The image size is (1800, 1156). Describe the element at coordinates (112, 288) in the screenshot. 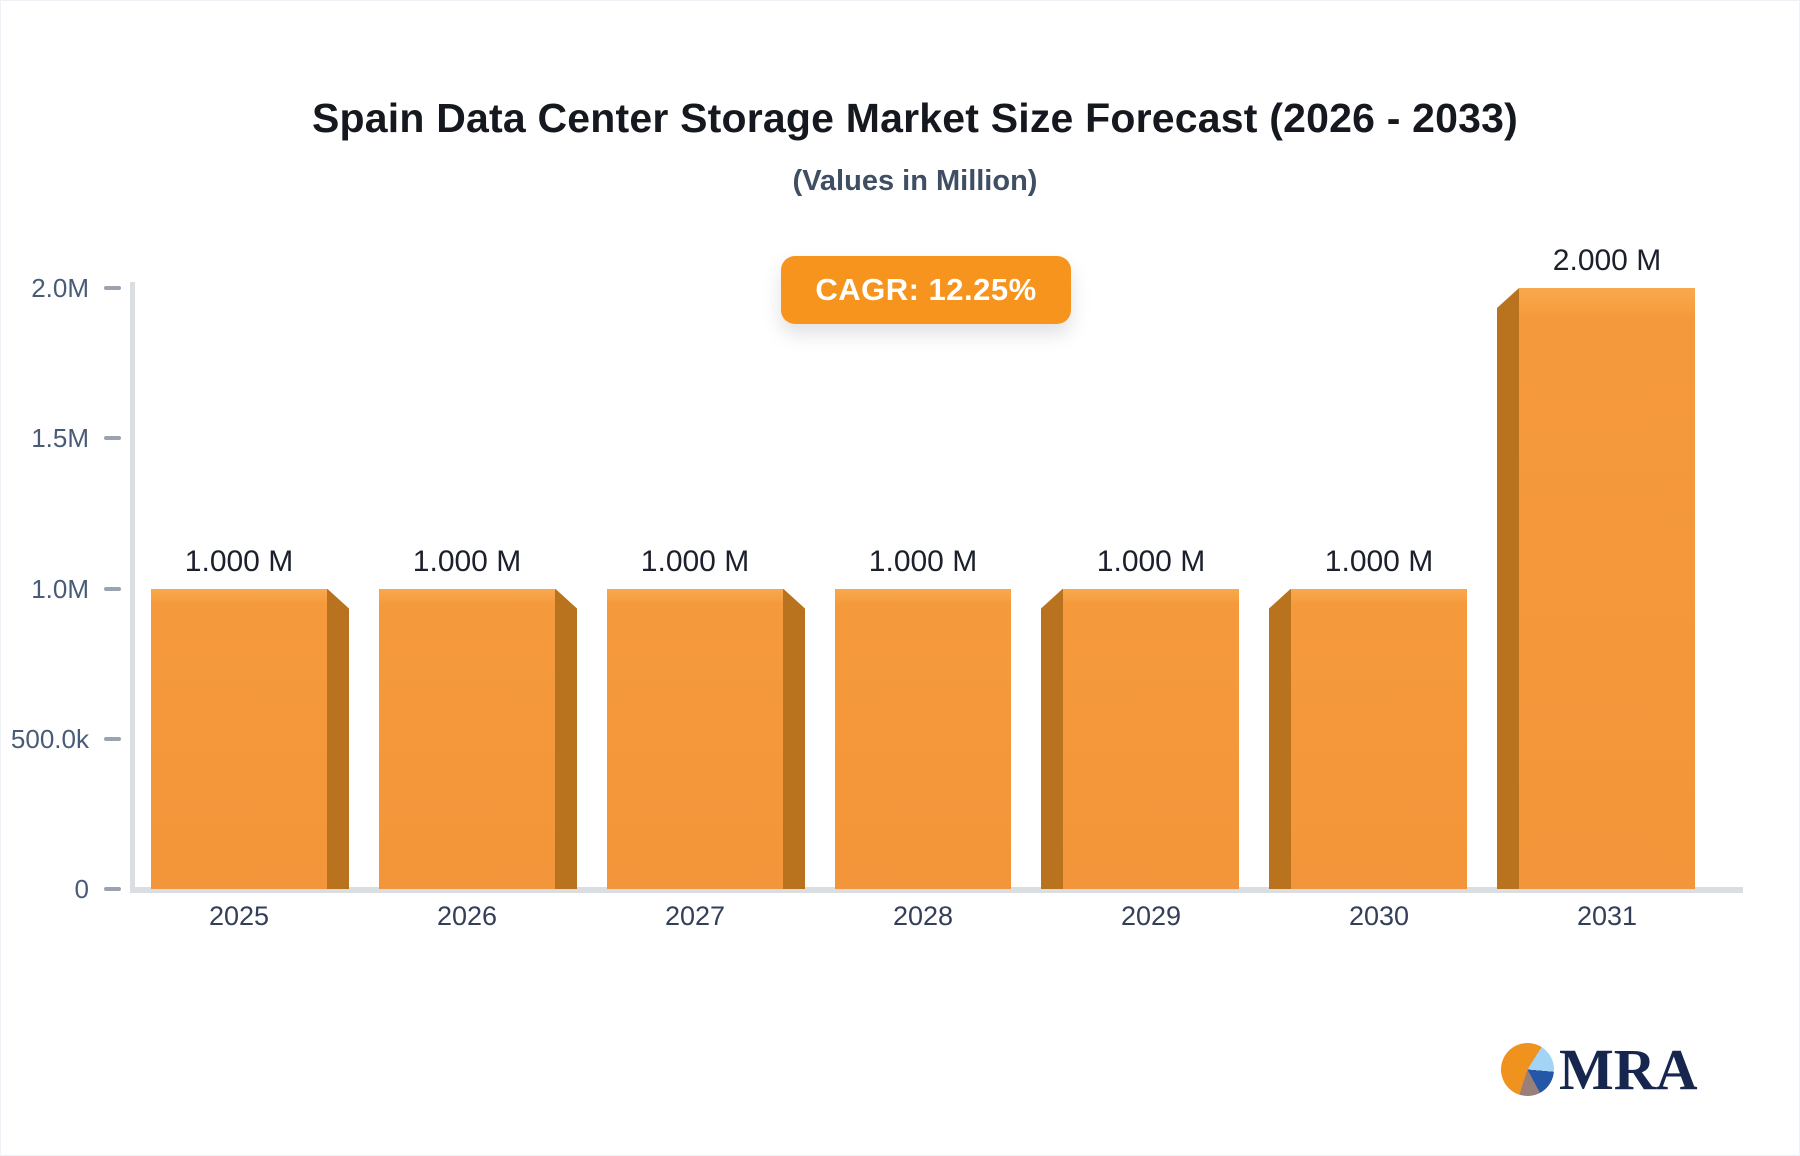

I see `y-axis-tick-mark-2.0M` at that location.